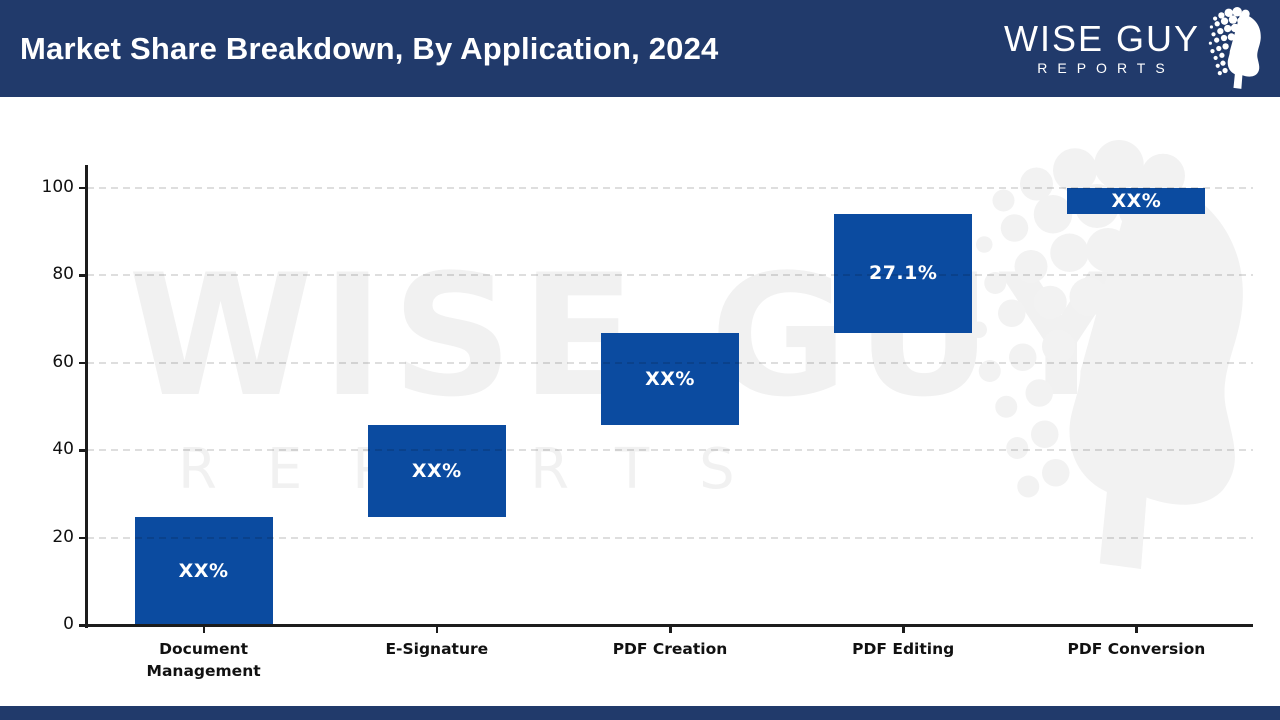 The width and height of the screenshot is (1280, 720). I want to click on bar-value-label: 27.1%, so click(903, 273).